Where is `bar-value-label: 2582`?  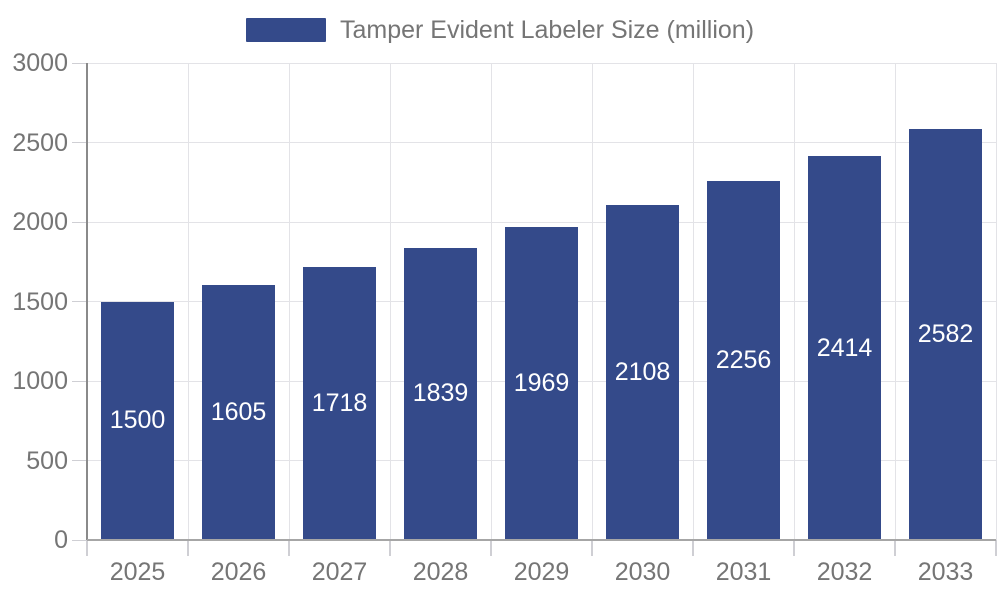
bar-value-label: 2582 is located at coordinates (945, 334).